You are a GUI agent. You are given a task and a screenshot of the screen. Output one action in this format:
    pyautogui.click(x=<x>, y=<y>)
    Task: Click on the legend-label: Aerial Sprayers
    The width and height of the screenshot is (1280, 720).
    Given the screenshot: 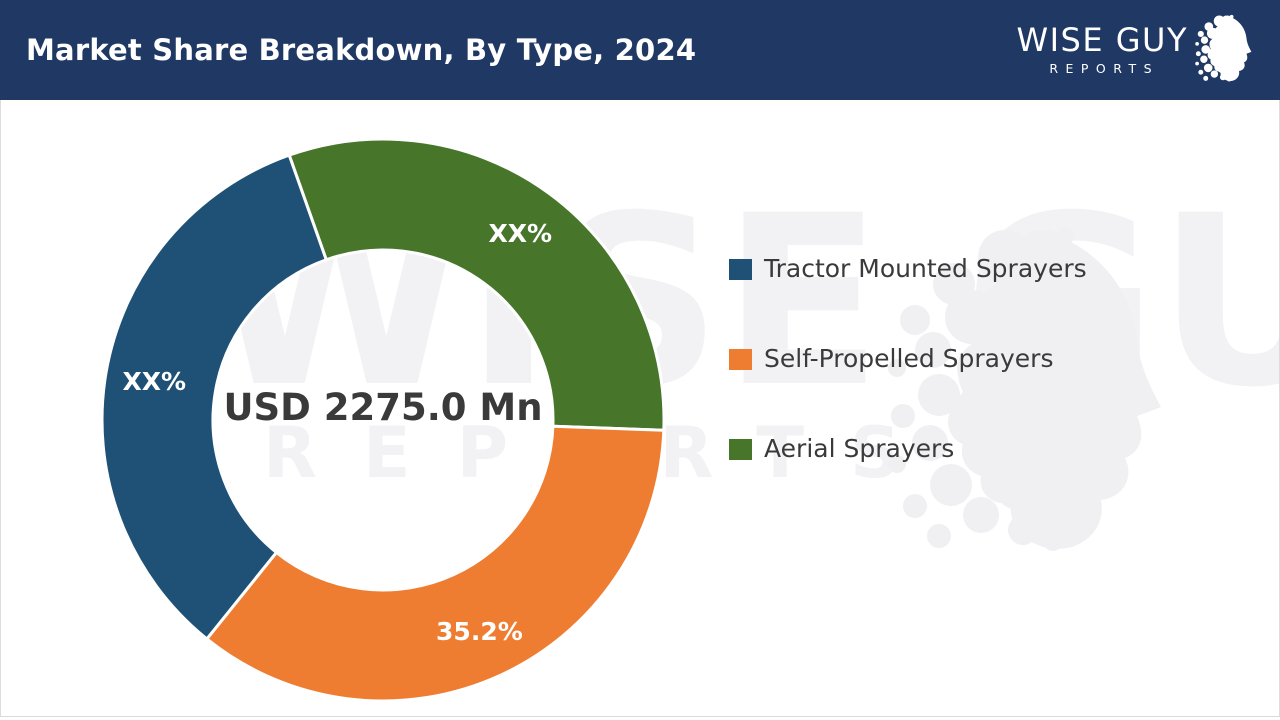 What is the action you would take?
    pyautogui.click(x=859, y=448)
    